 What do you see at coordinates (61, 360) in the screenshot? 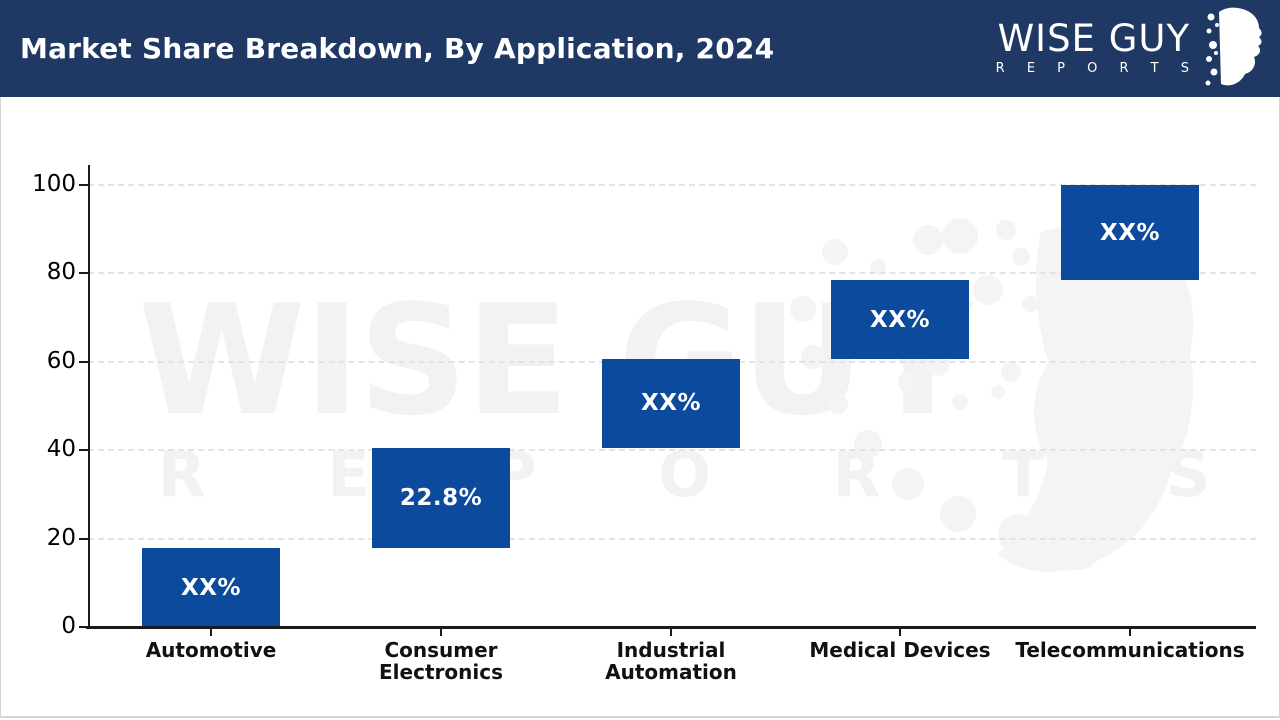
I see `y-tick-label: 60` at bounding box center [61, 360].